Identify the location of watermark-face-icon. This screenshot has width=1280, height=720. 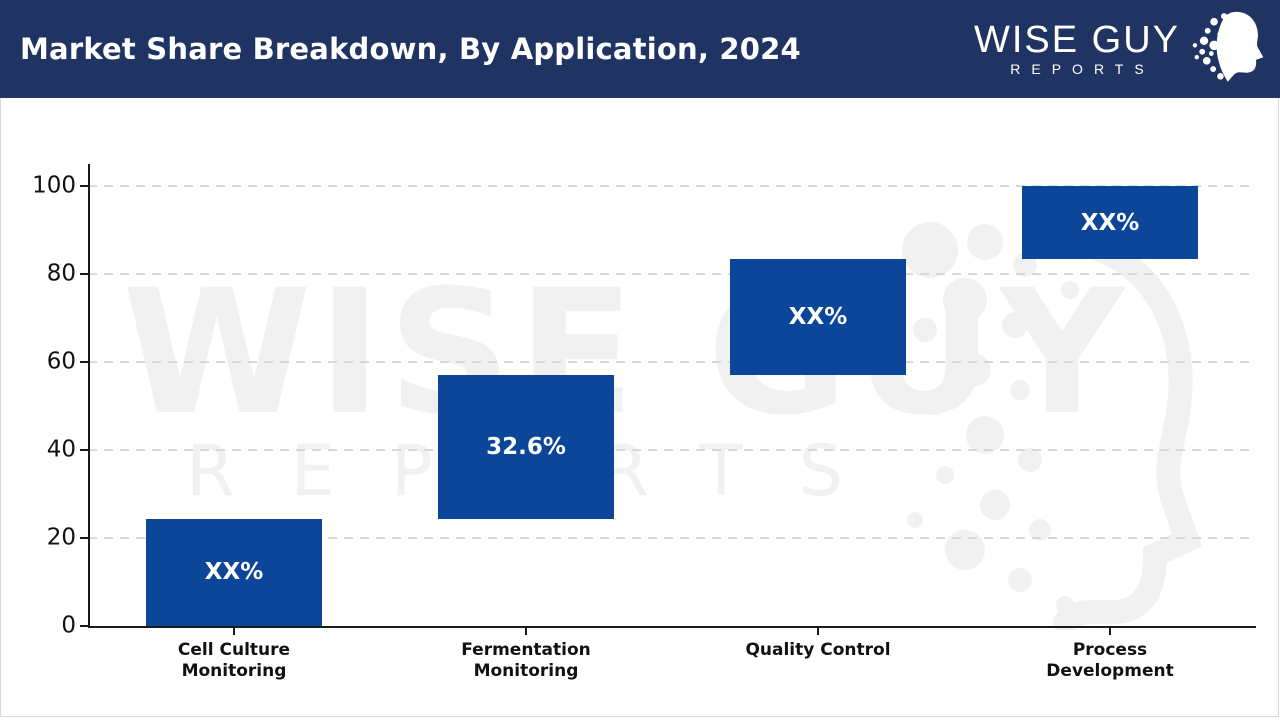
(1052, 426).